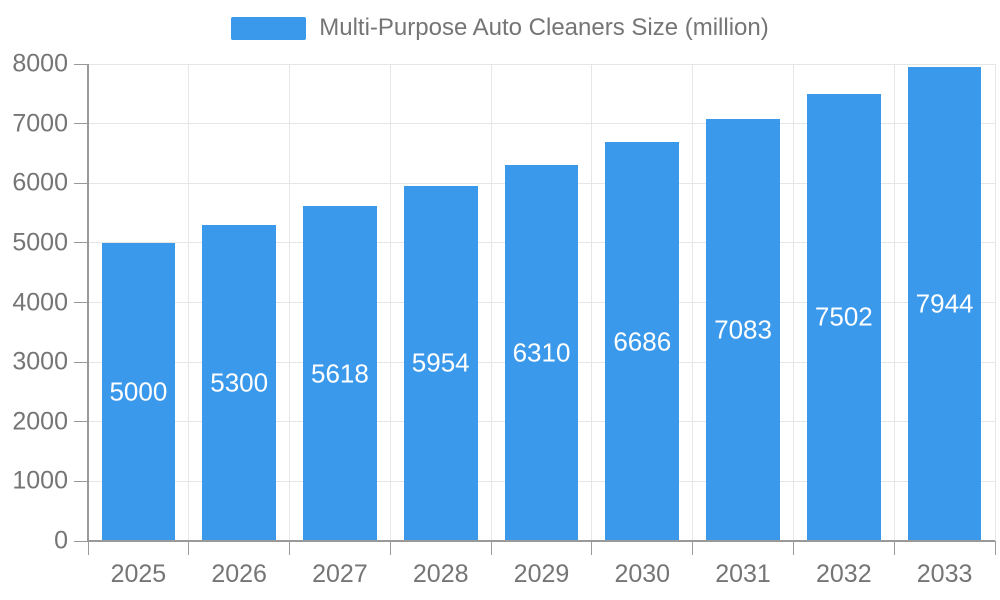 The height and width of the screenshot is (600, 1000). Describe the element at coordinates (440, 574) in the screenshot. I see `x-tick-label: 2028` at that location.